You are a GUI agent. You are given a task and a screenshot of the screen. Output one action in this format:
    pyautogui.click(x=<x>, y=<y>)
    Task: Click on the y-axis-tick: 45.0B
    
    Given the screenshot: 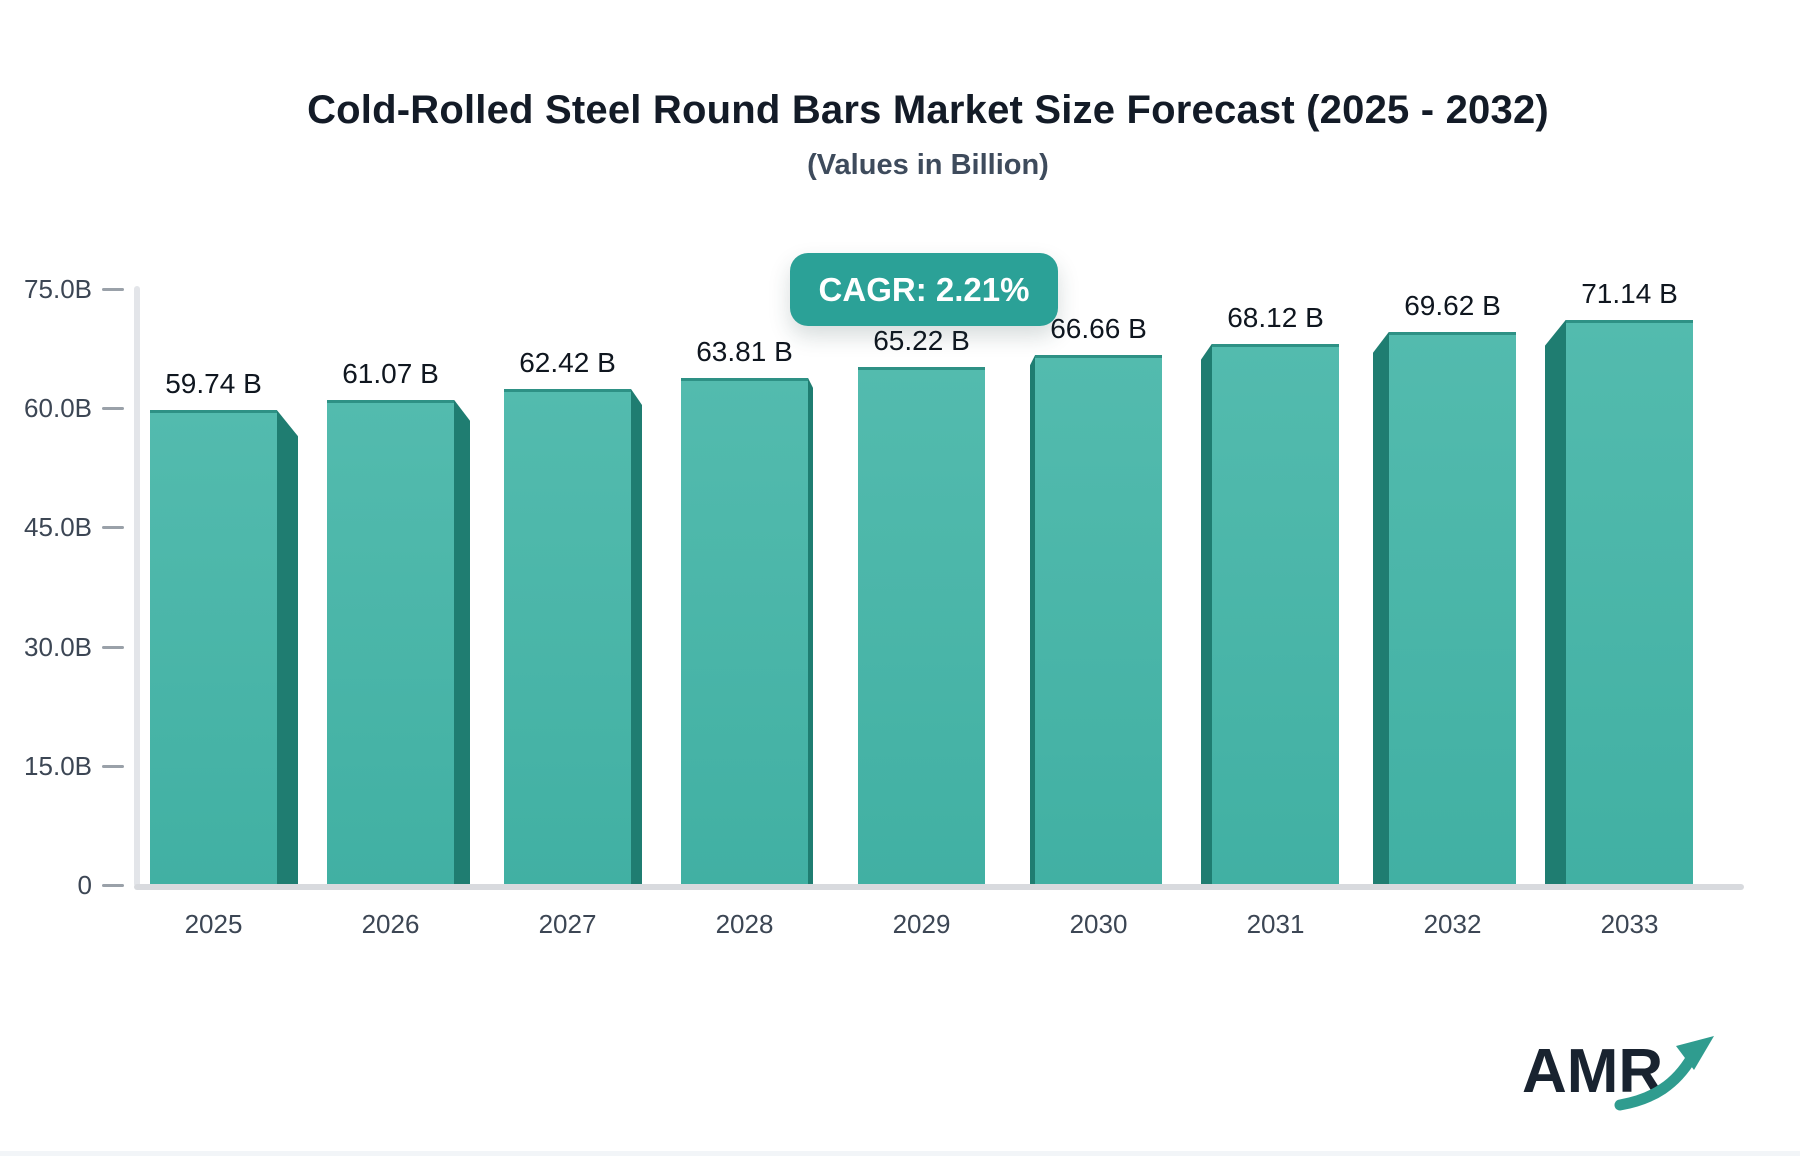 What is the action you would take?
    pyautogui.click(x=63, y=527)
    